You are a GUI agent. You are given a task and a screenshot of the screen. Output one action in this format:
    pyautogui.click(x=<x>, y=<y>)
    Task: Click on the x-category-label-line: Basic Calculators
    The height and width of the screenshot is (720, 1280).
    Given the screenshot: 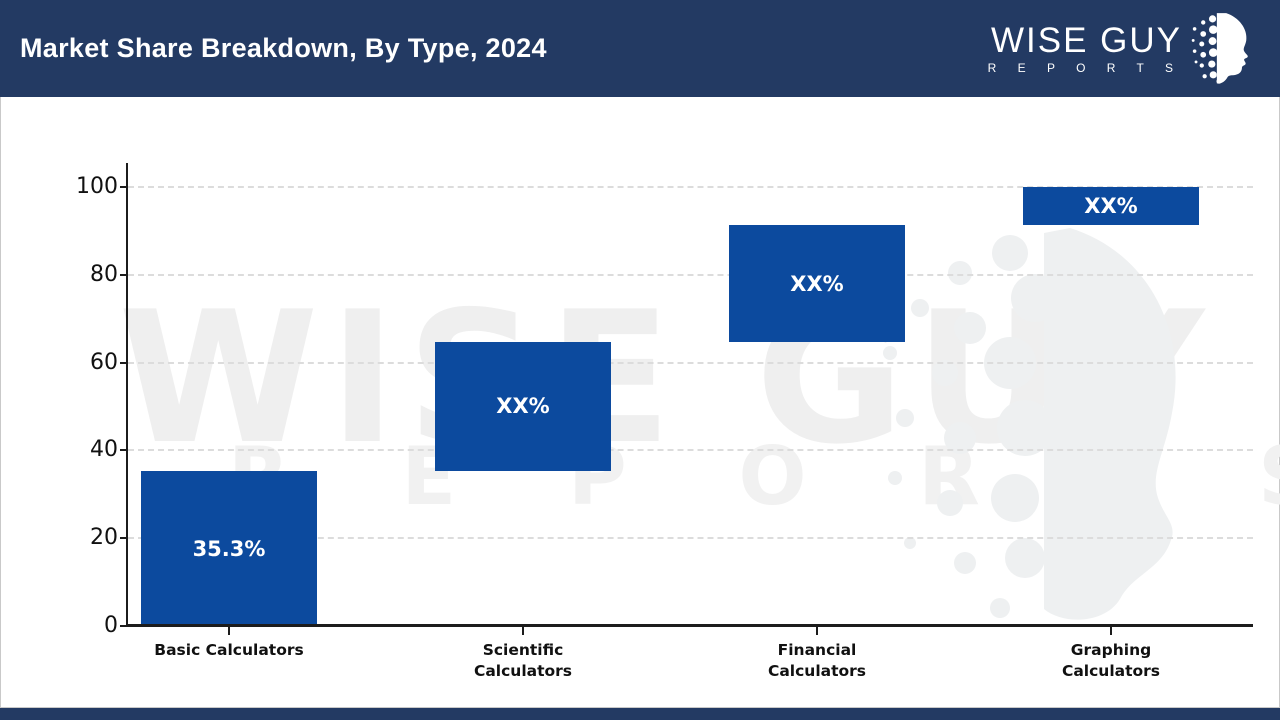 What is the action you would take?
    pyautogui.click(x=229, y=650)
    